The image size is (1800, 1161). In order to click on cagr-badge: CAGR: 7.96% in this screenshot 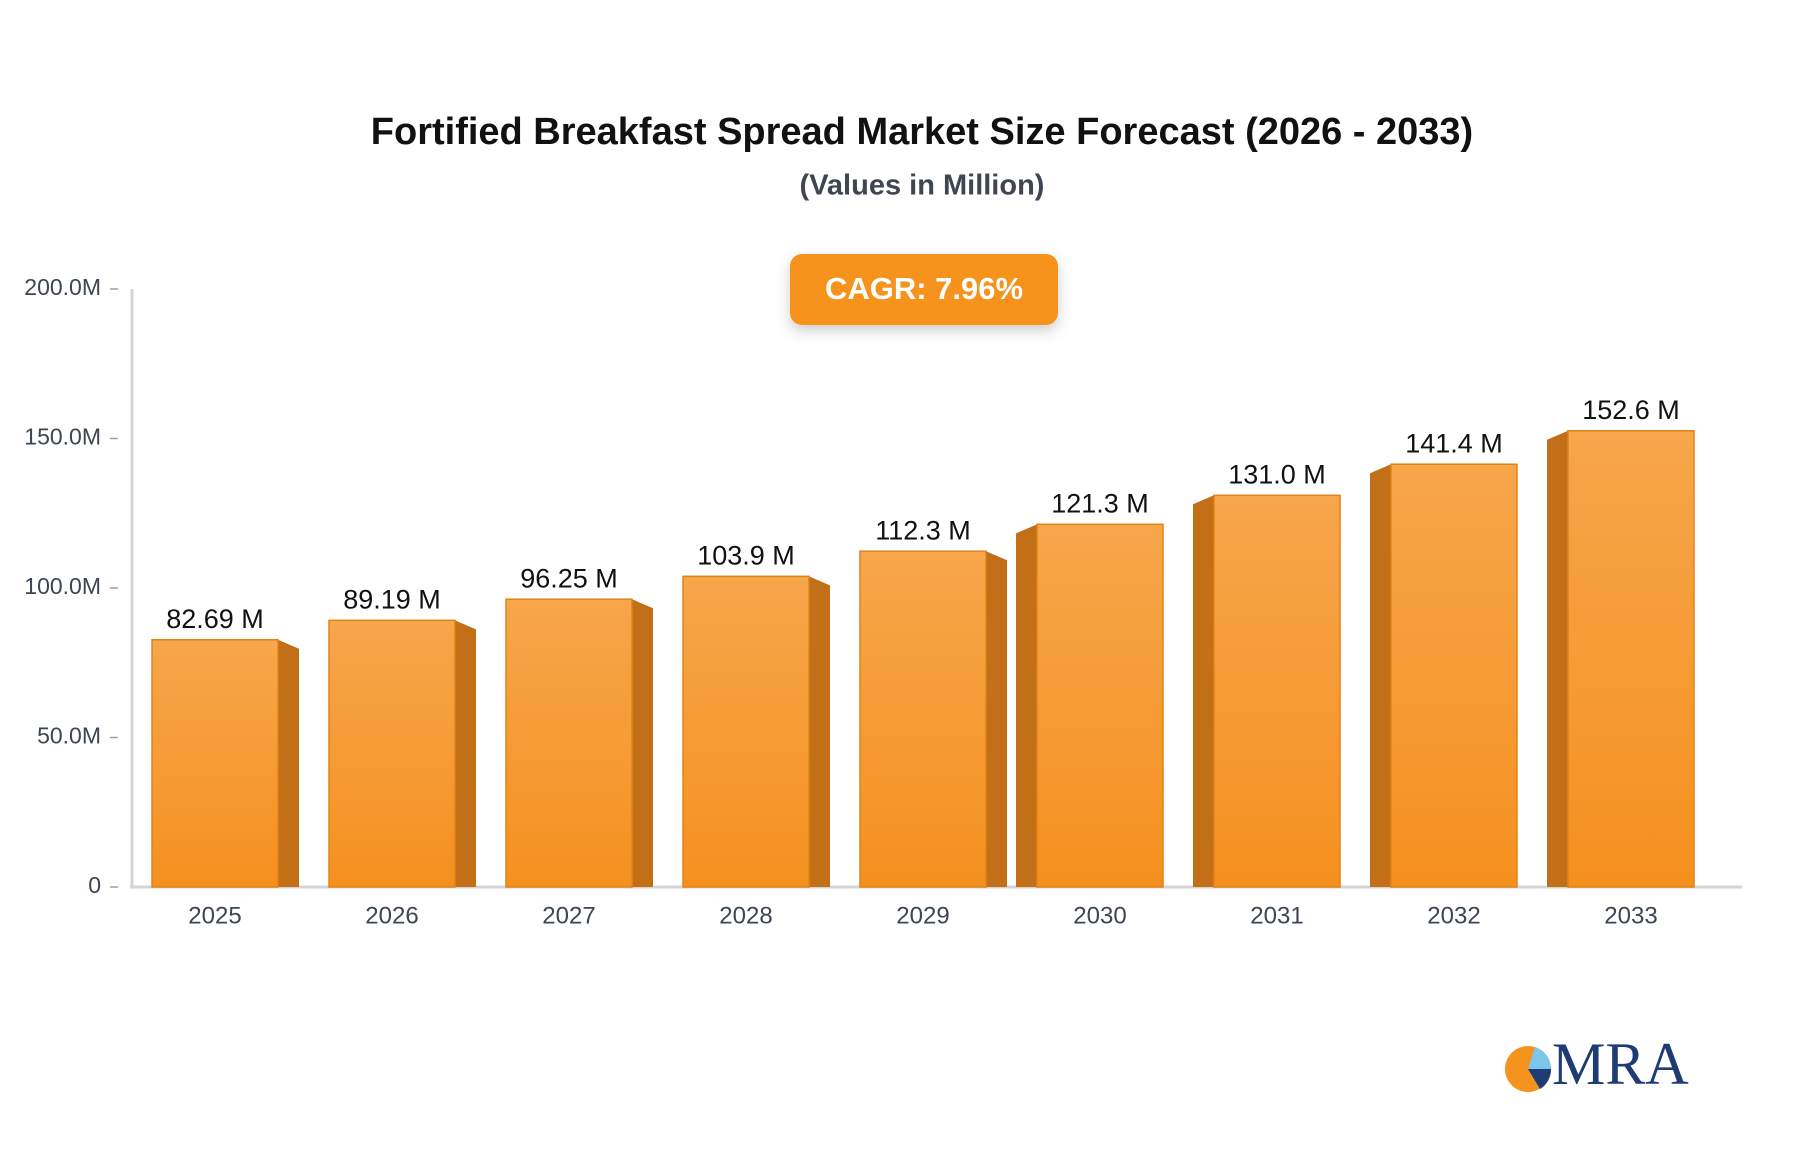, I will do `click(924, 289)`.